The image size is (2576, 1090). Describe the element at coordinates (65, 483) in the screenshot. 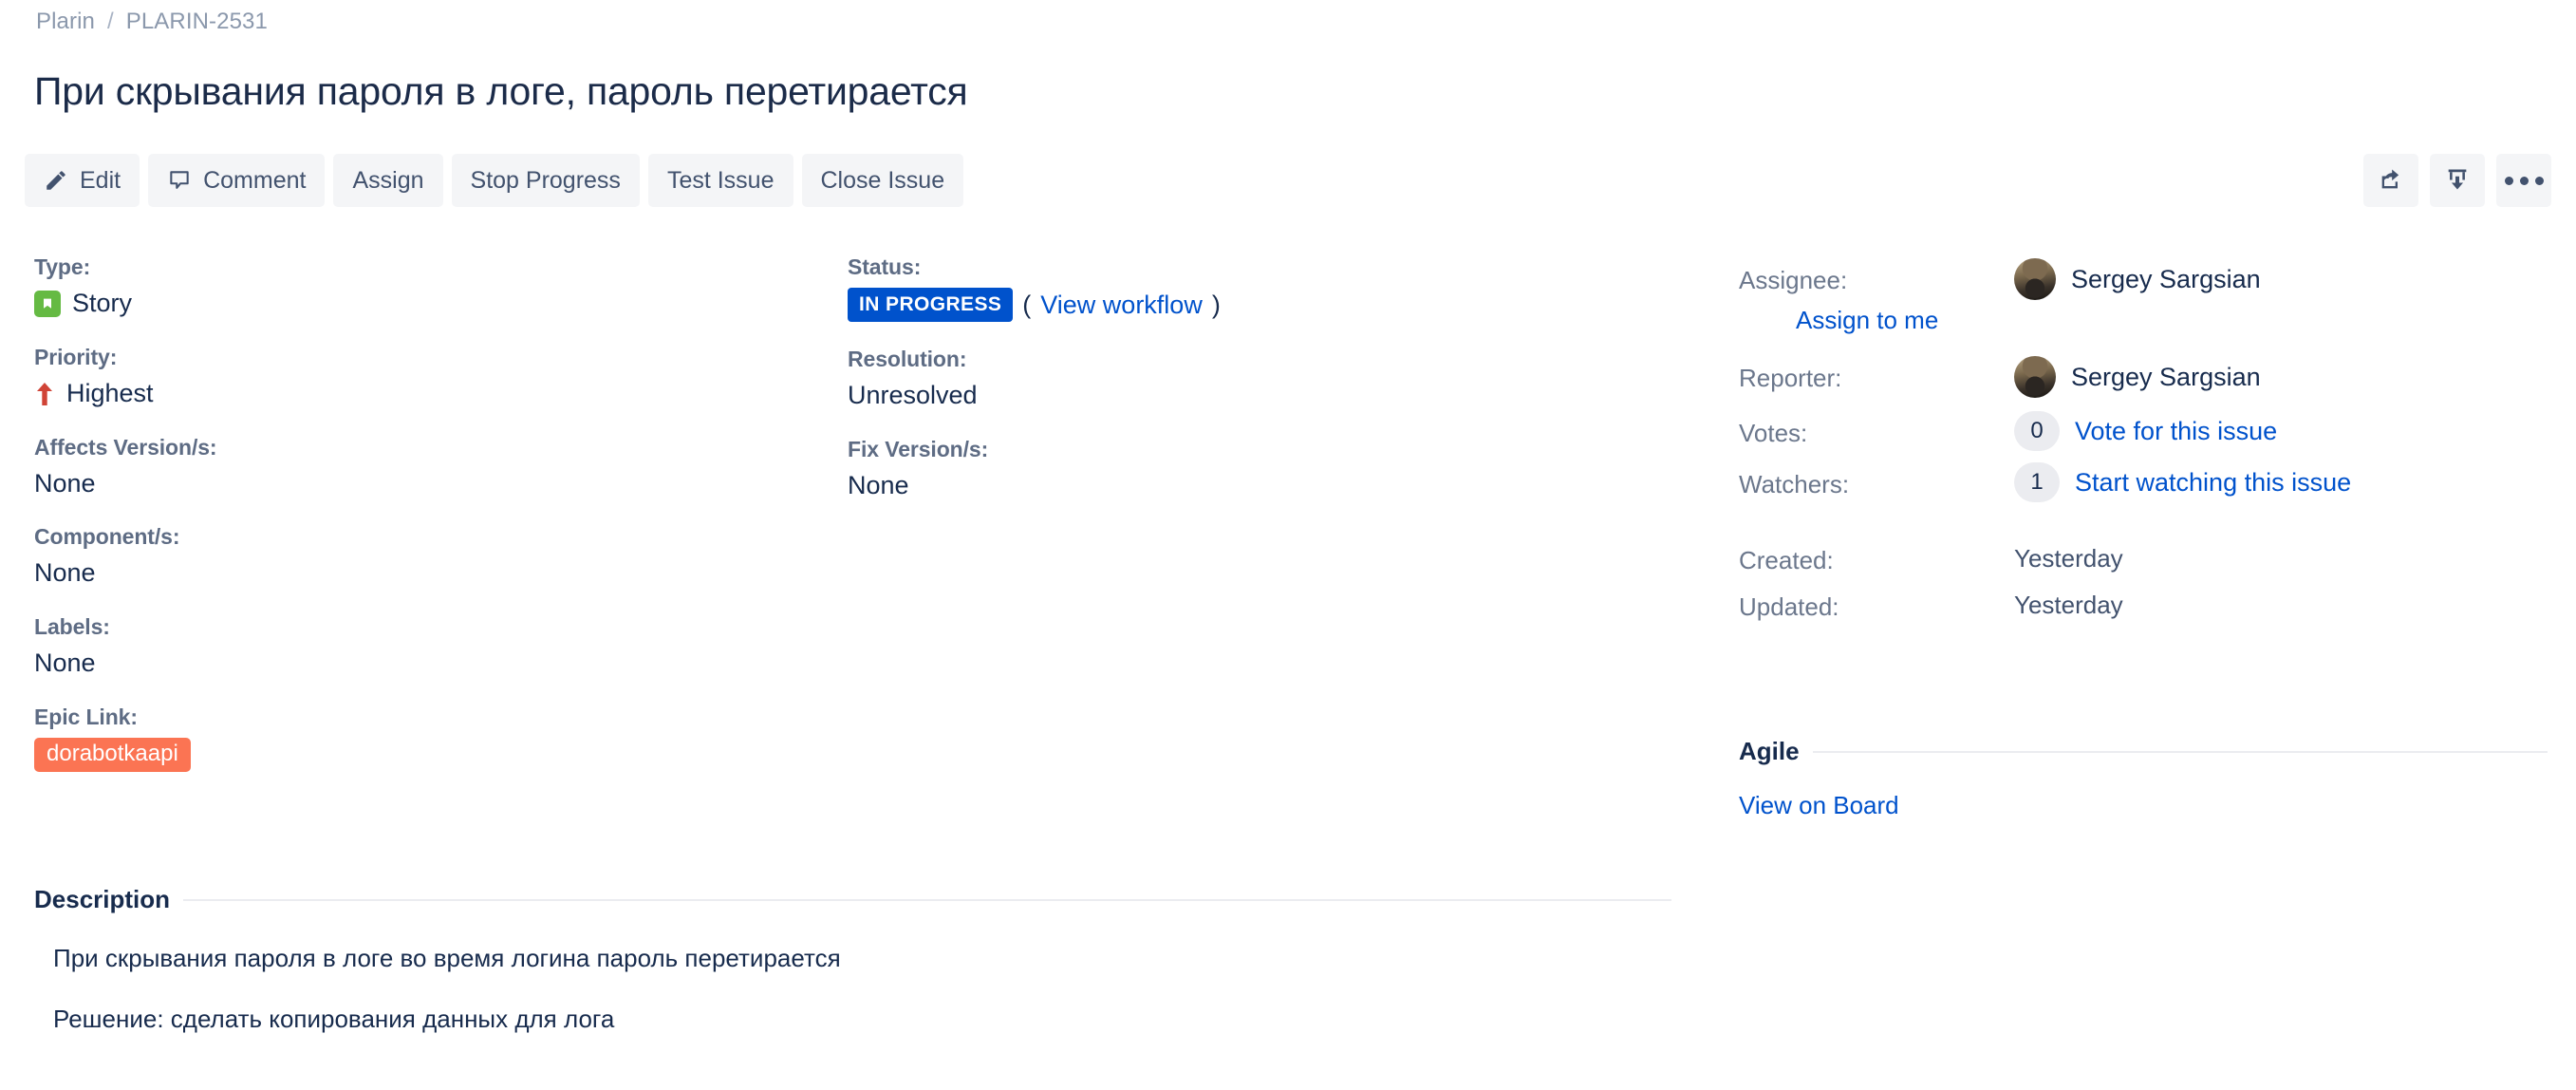

I see `field-affects-version-value: None` at that location.